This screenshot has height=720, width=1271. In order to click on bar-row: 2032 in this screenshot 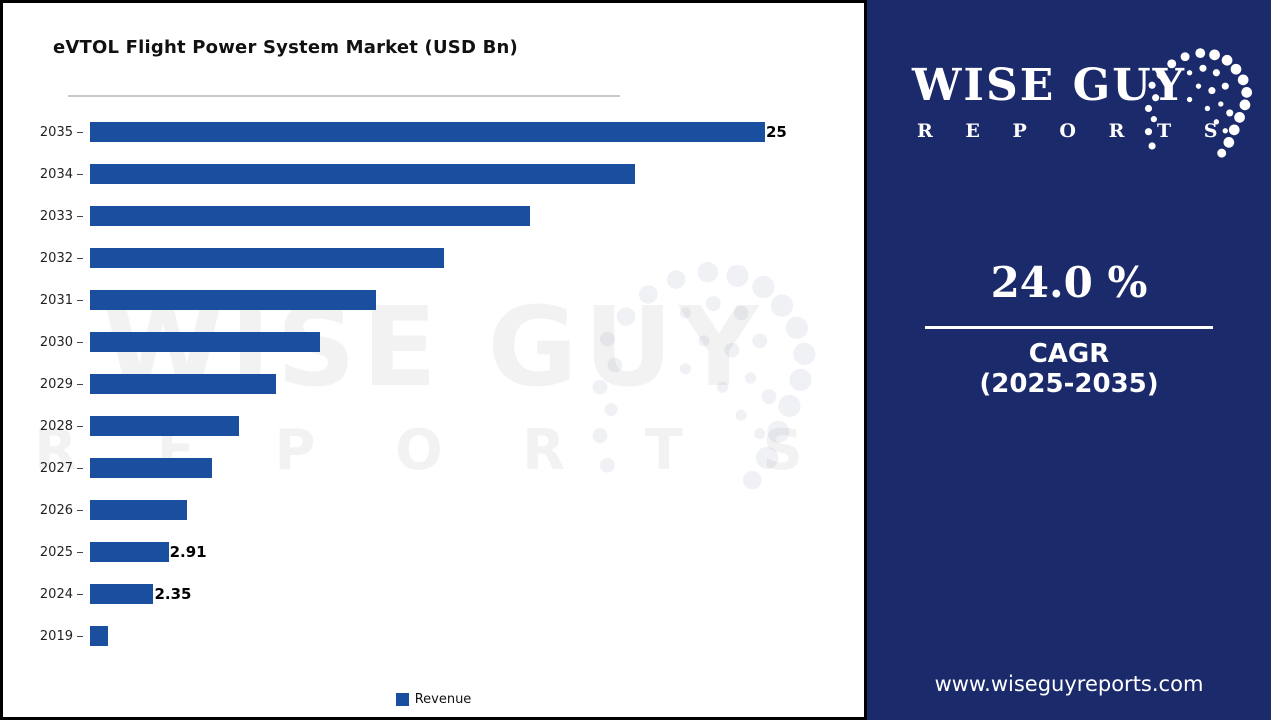, I will do `click(435, 258)`.